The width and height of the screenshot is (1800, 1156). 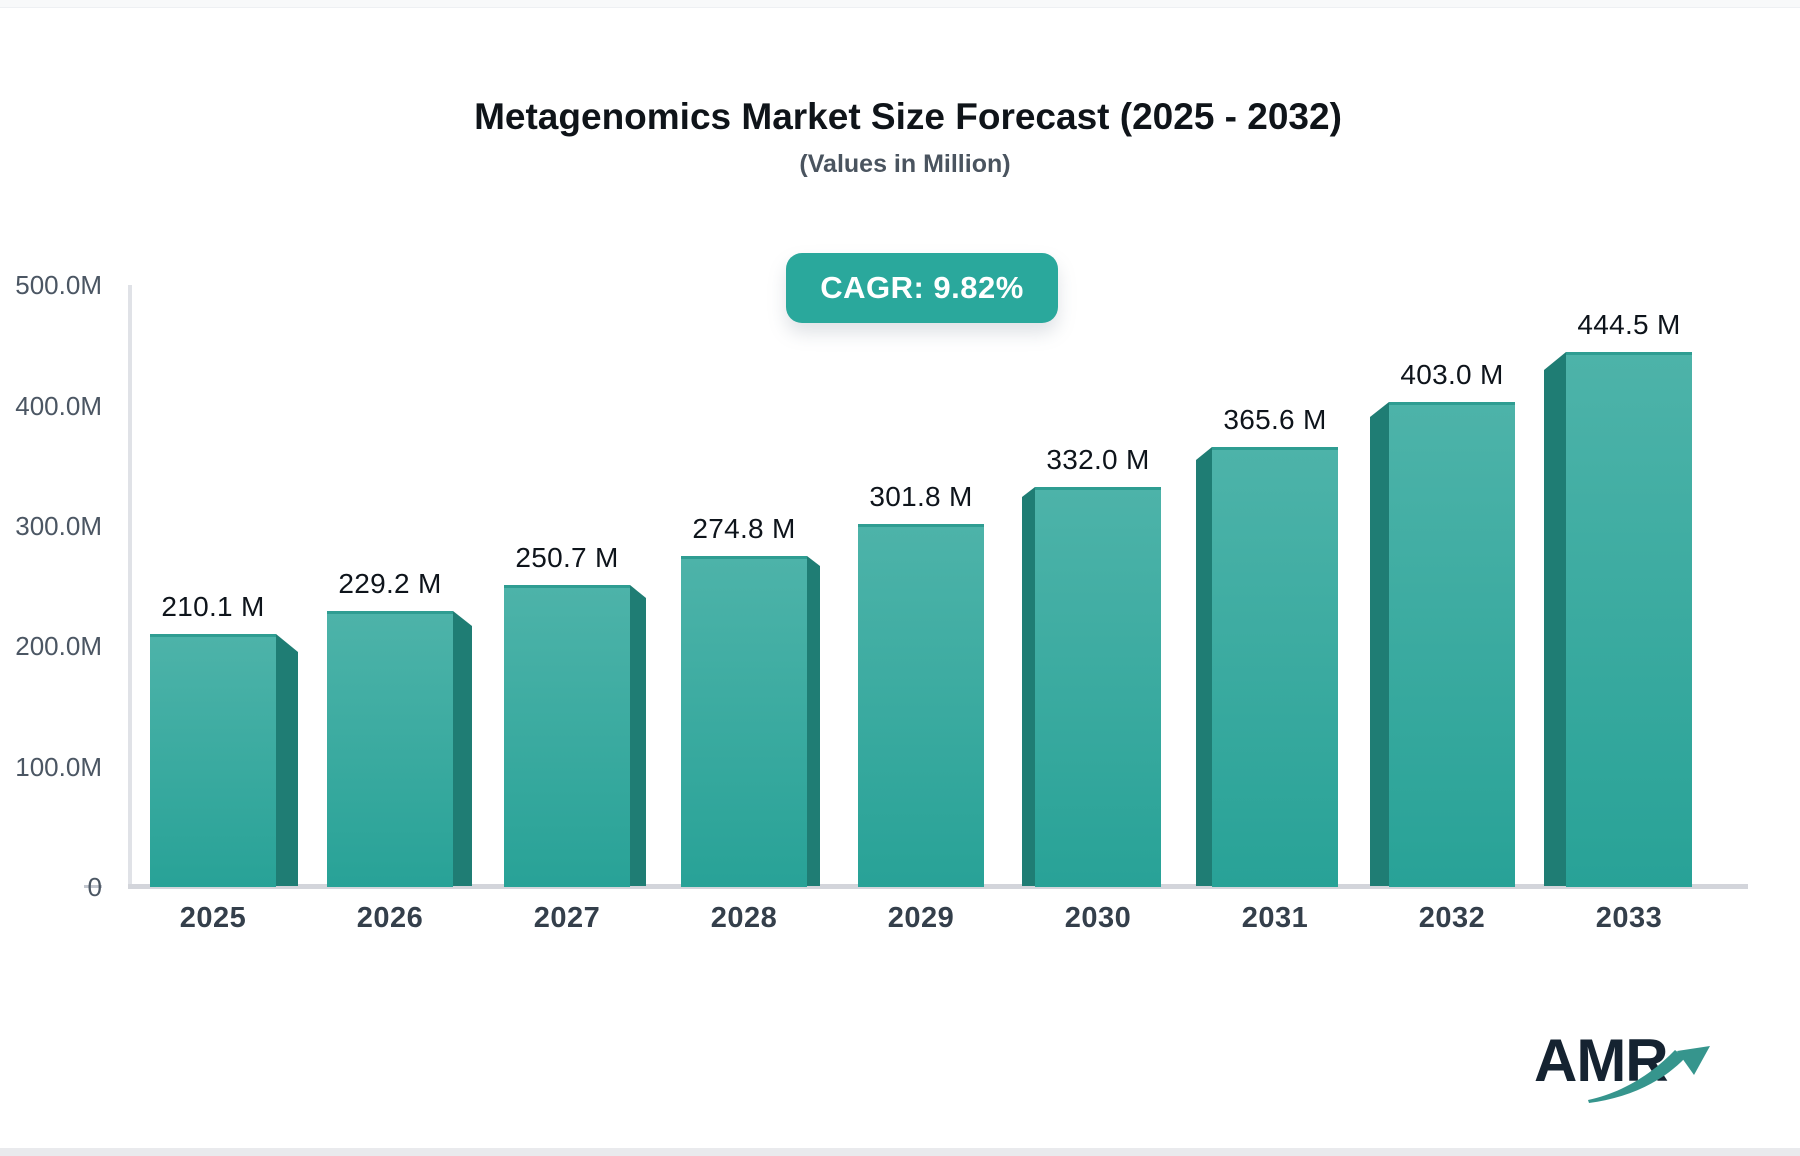 I want to click on bar-side-2030, so click(x=1028, y=686).